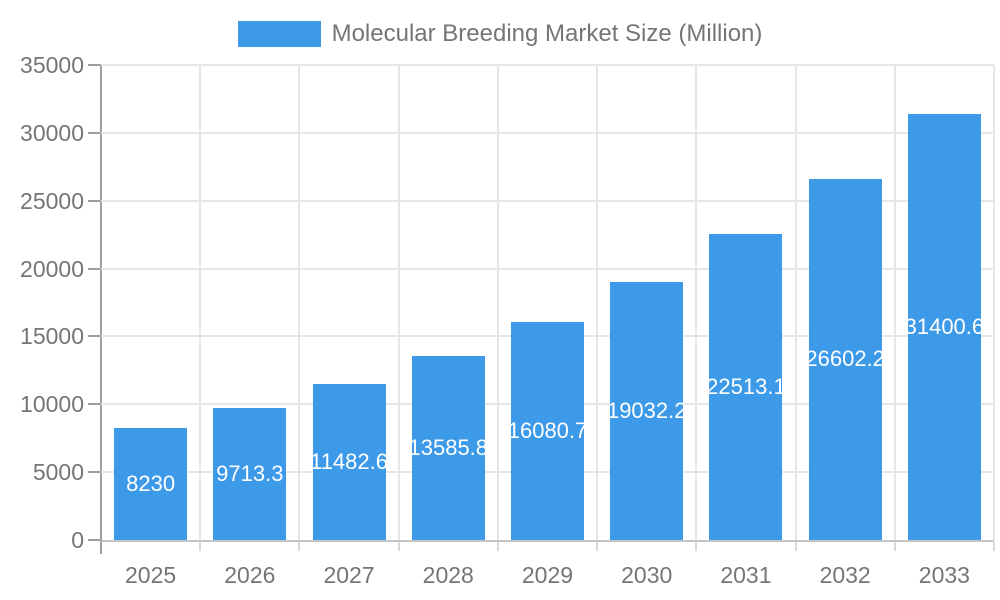  I want to click on y-axis-tick-label: 30000, so click(52, 132).